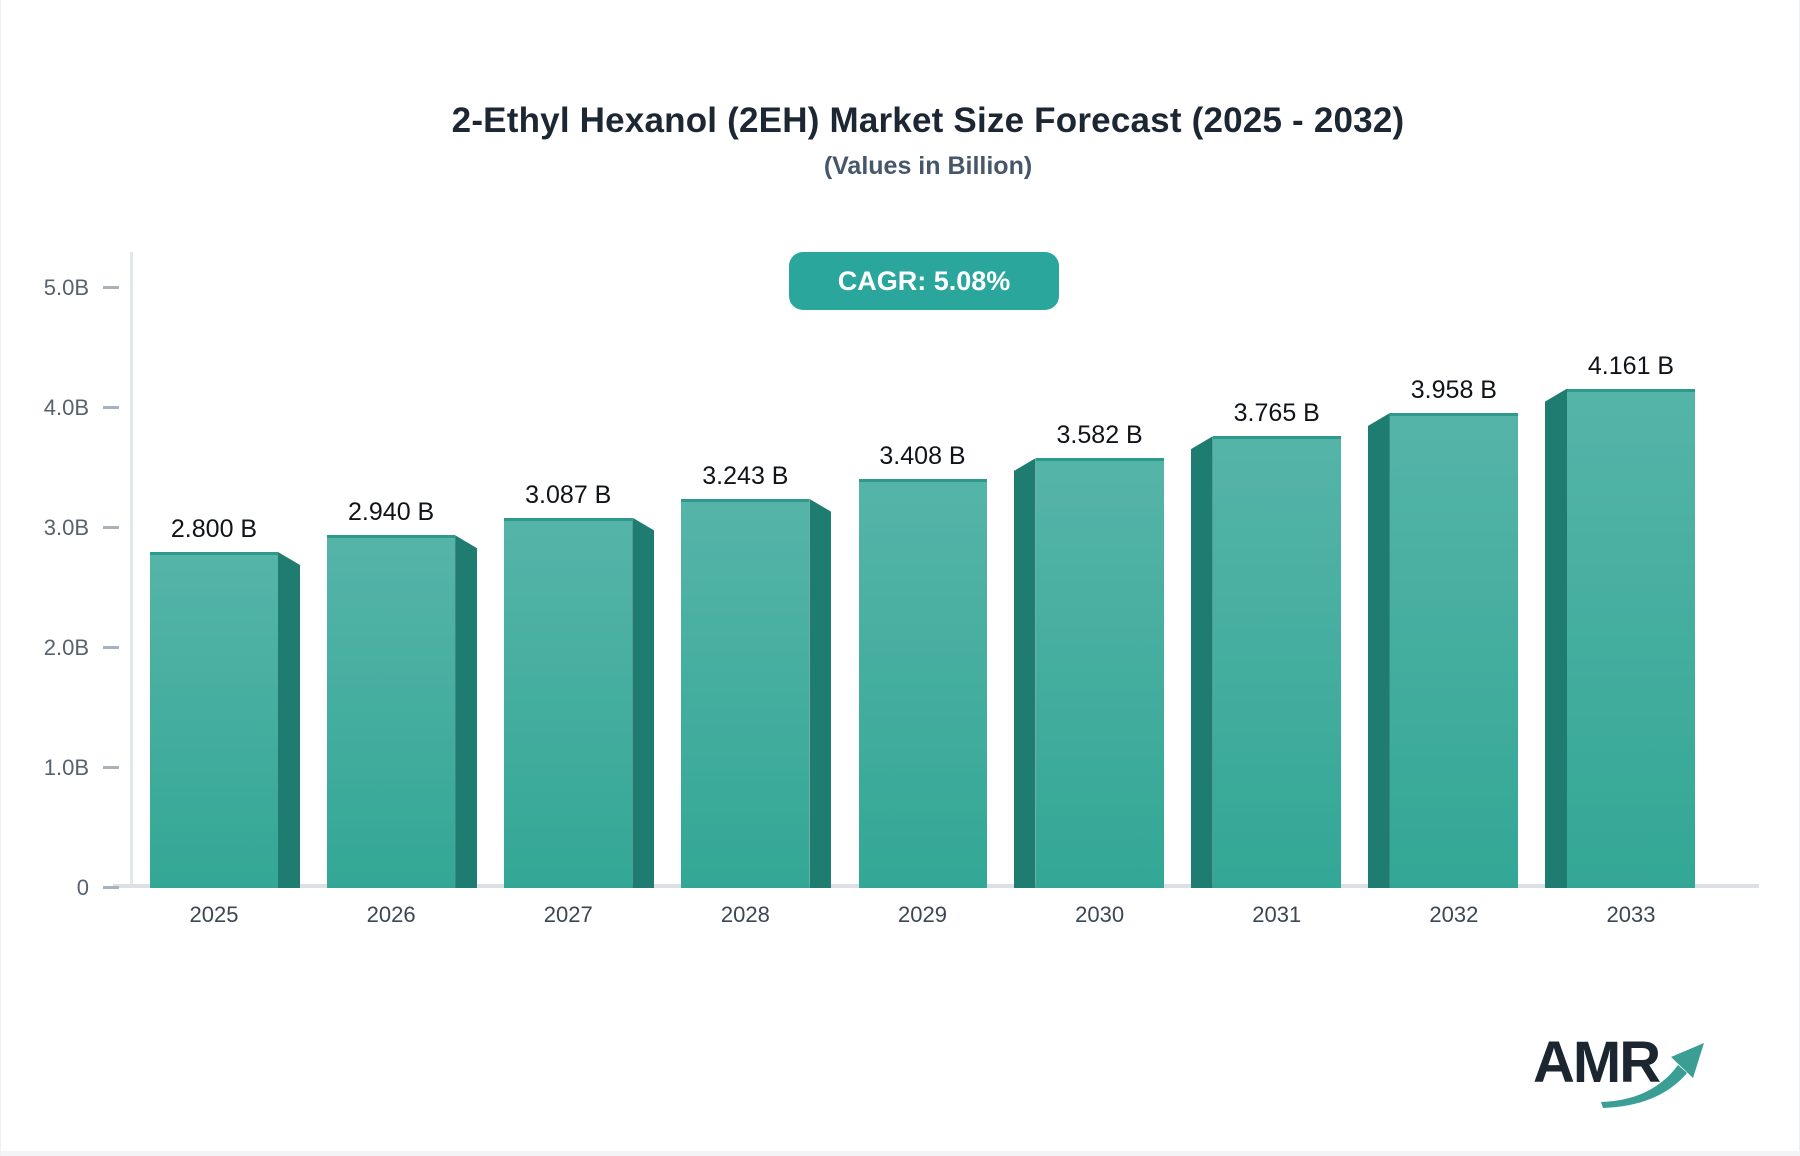  What do you see at coordinates (1453, 390) in the screenshot?
I see `bar-value-label-2032: 3.958 B` at bounding box center [1453, 390].